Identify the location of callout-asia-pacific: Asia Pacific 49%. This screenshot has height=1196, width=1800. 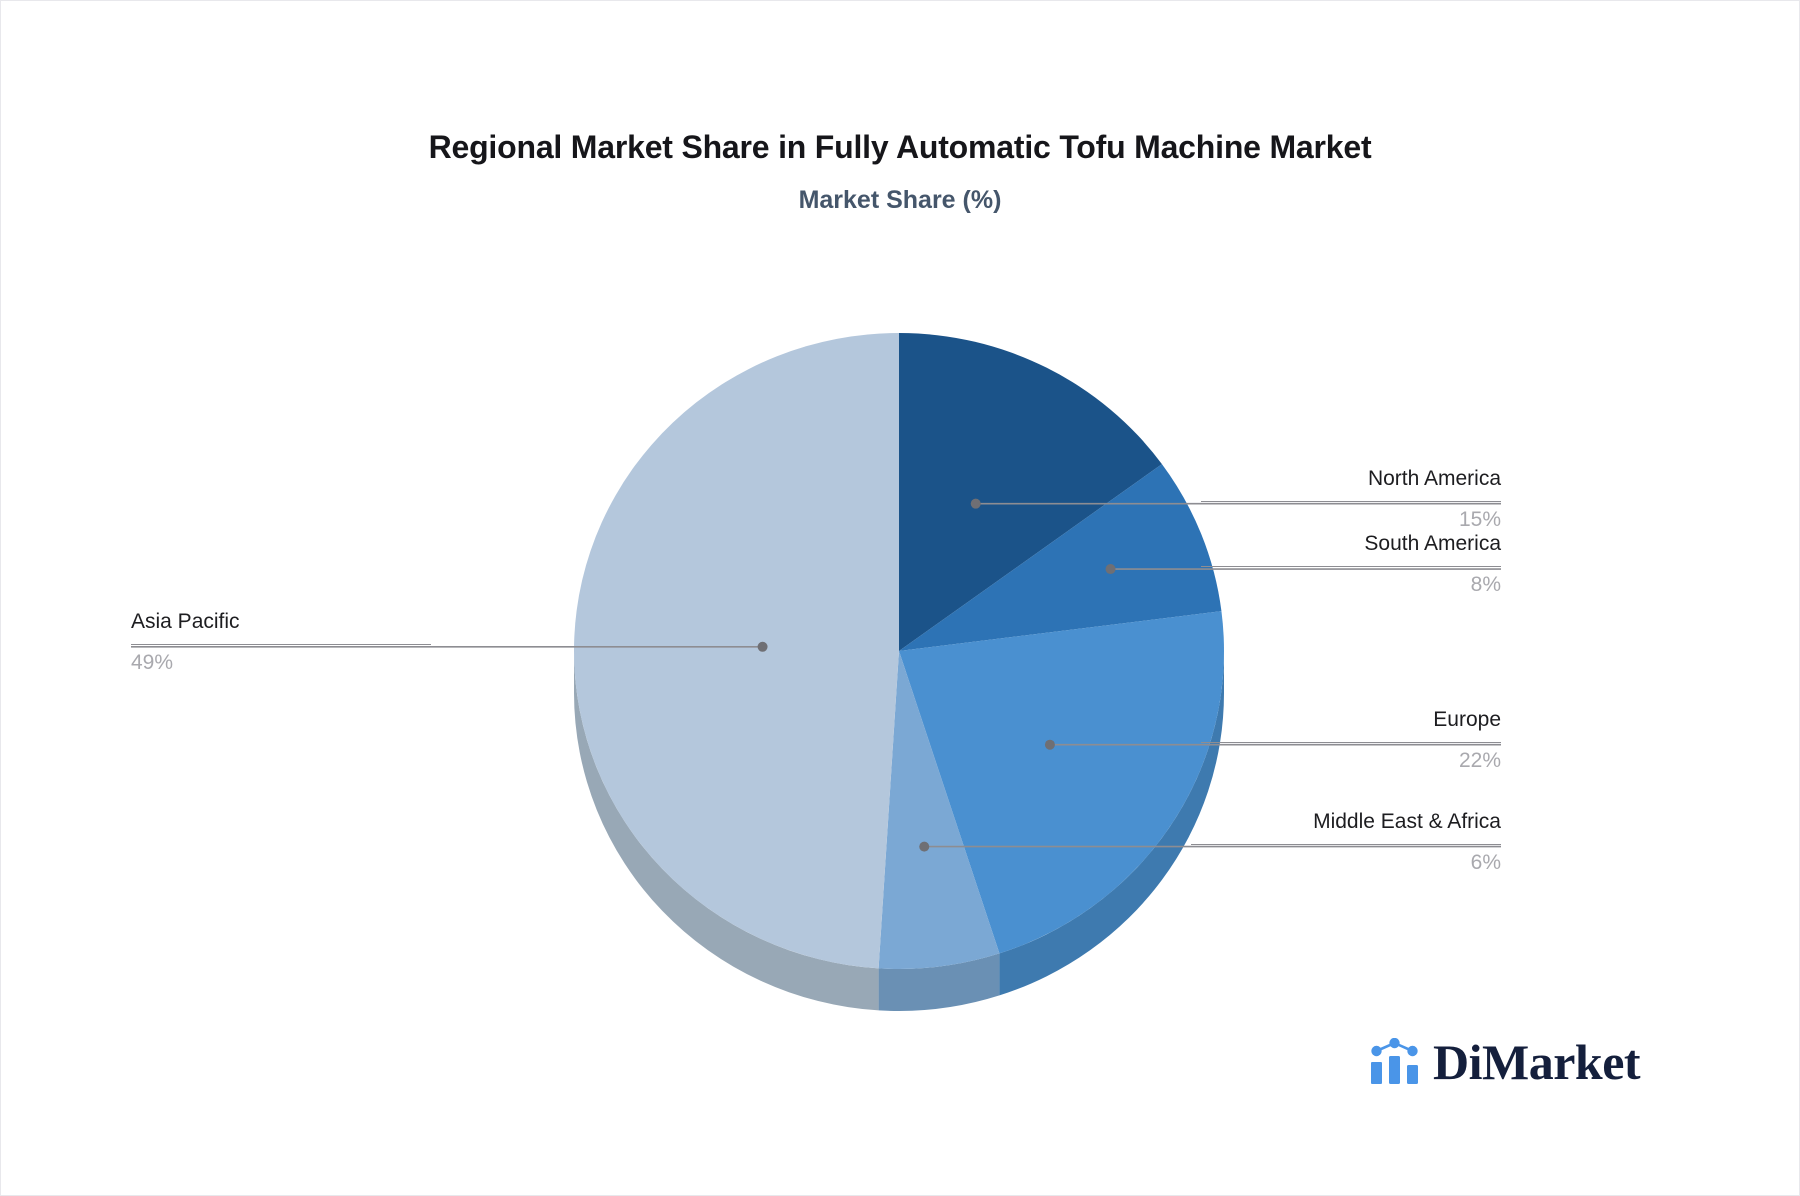
(281, 642).